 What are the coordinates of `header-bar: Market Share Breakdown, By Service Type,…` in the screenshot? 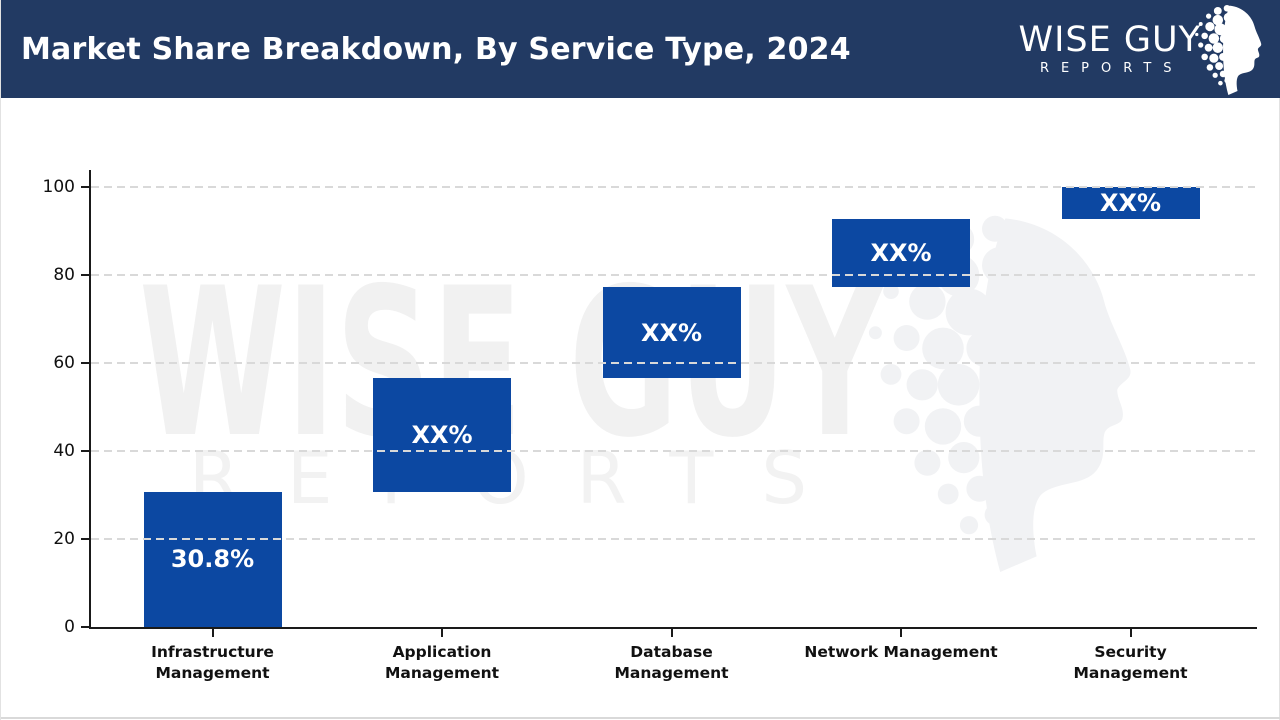 It's located at (640, 49).